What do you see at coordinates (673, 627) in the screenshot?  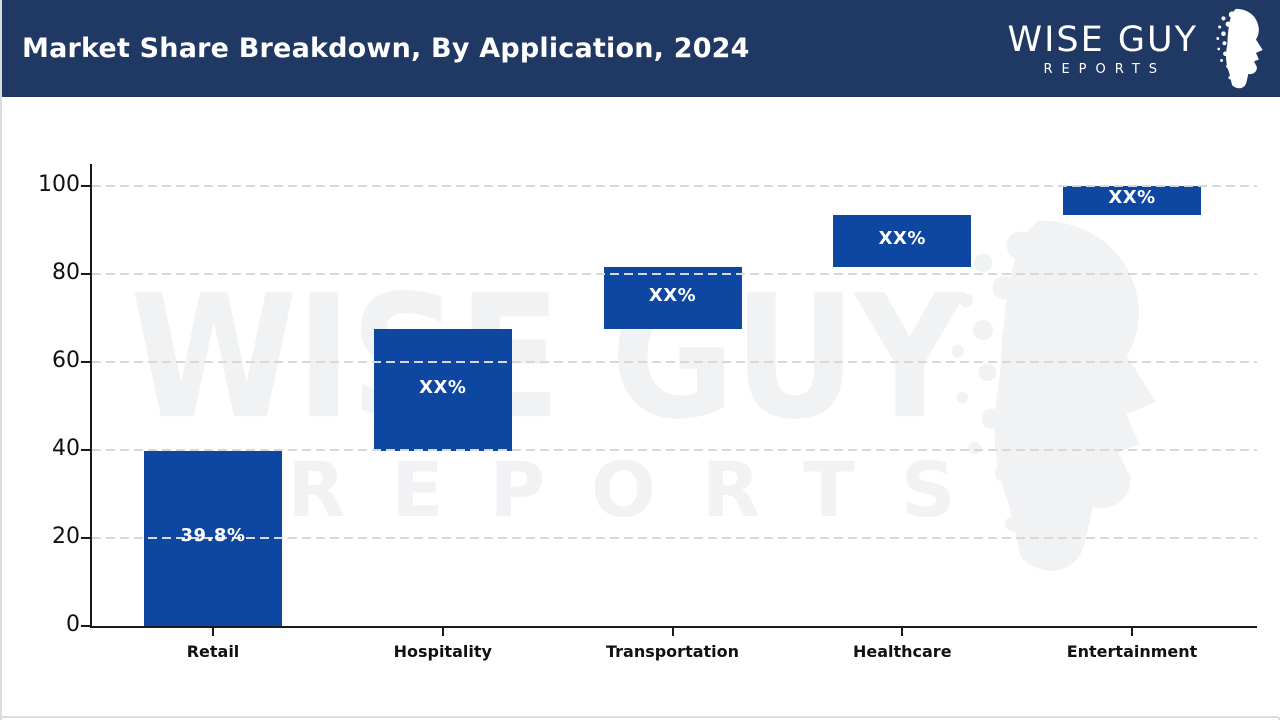 I see `x-axis-line` at bounding box center [673, 627].